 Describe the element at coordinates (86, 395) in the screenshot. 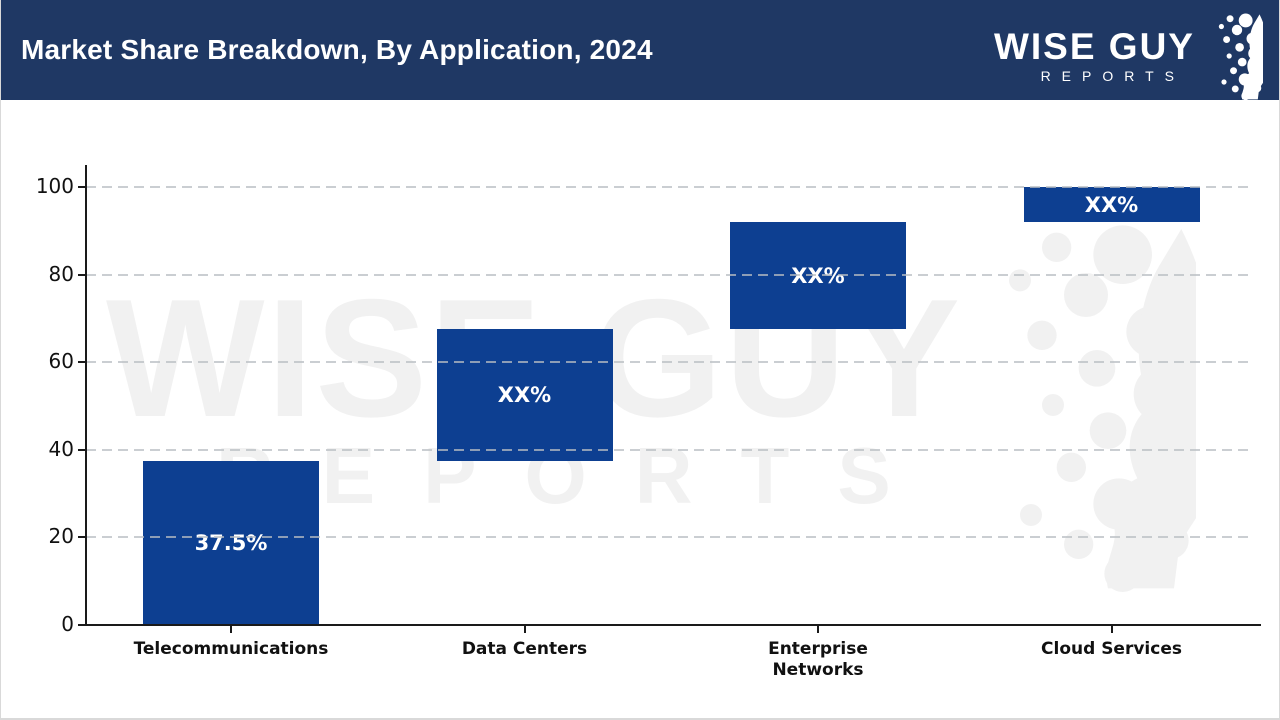

I see `y-axis` at that location.